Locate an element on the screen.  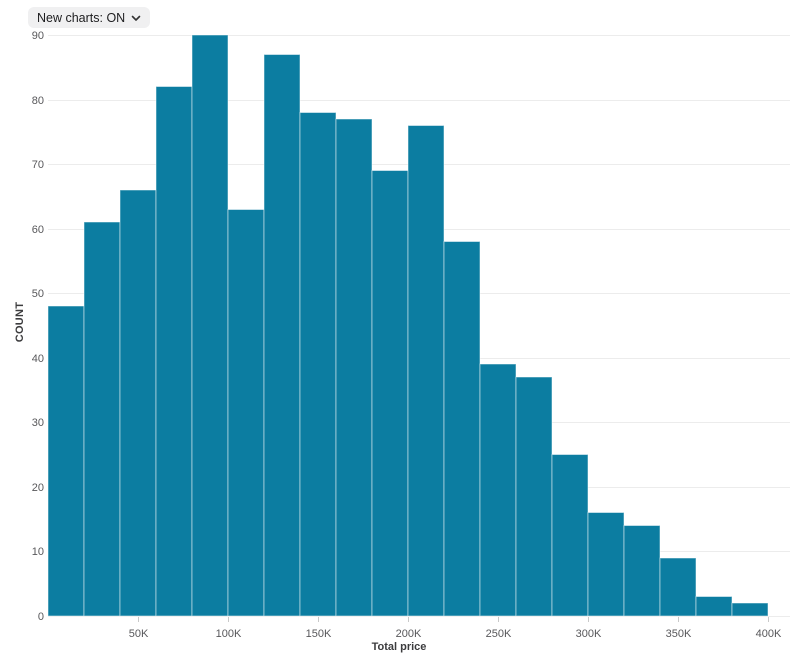
y-tick-label: 70 is located at coordinates (38, 165).